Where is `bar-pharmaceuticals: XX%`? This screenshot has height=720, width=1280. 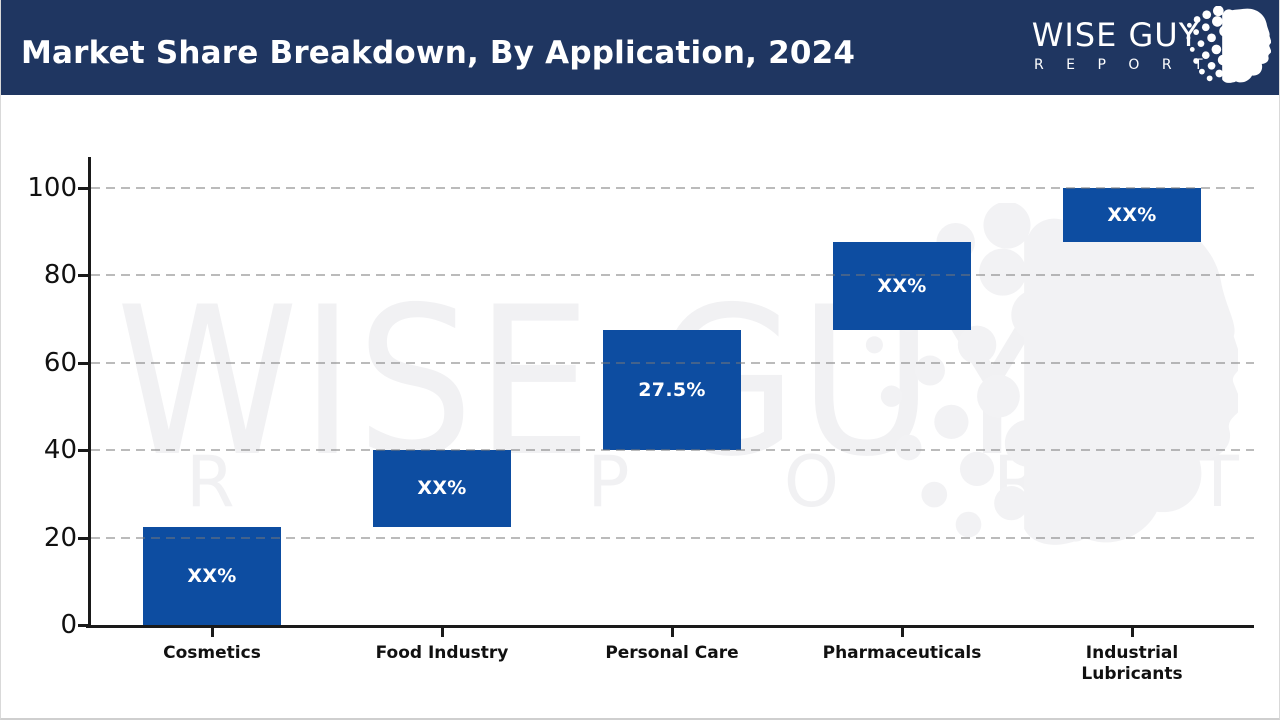 bar-pharmaceuticals: XX% is located at coordinates (902, 286).